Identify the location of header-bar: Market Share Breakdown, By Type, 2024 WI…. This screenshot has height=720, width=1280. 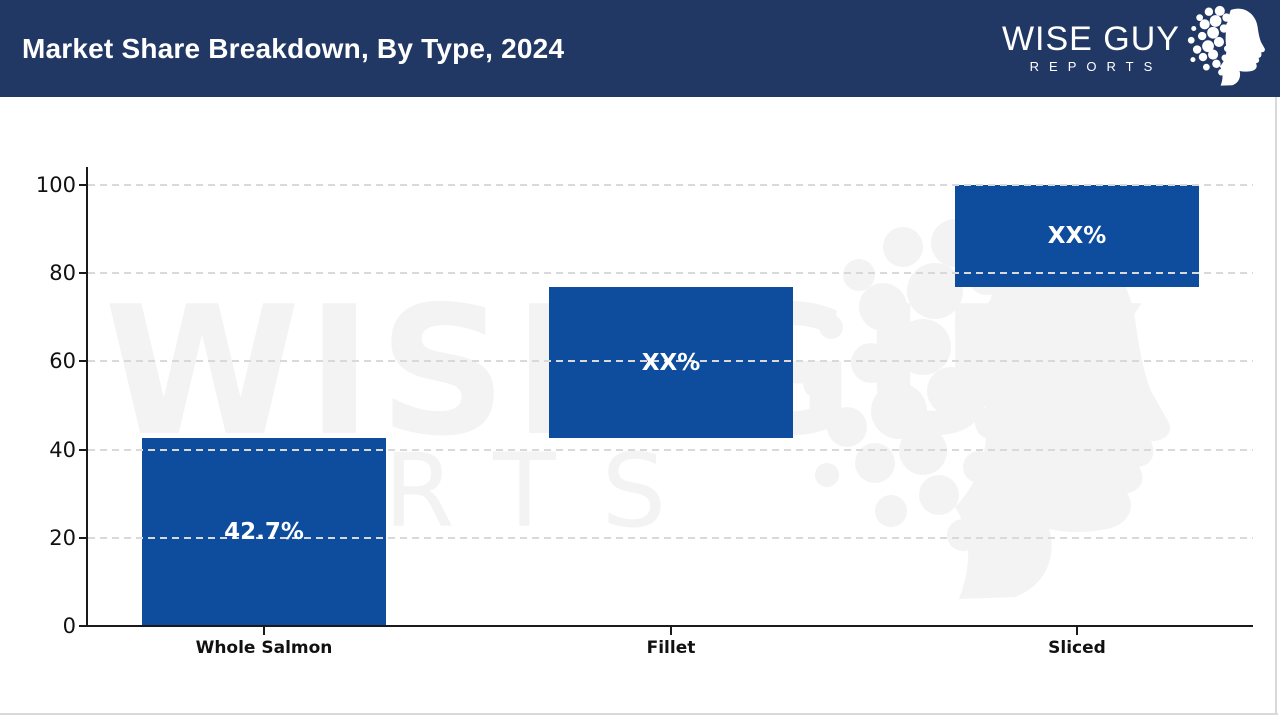
(640, 48).